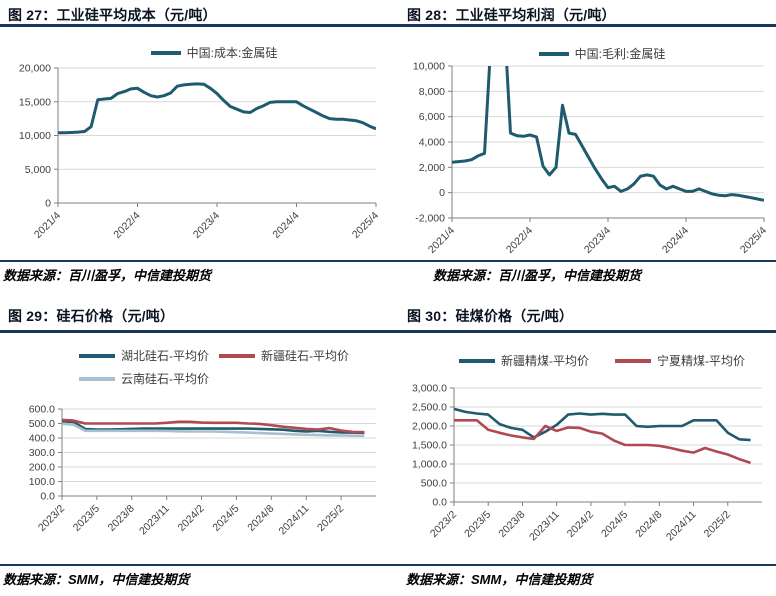 Image resolution: width=776 pixels, height=596 pixels. Describe the element at coordinates (86, 518) in the screenshot. I see `x-tick-label: 2023/5` at that location.